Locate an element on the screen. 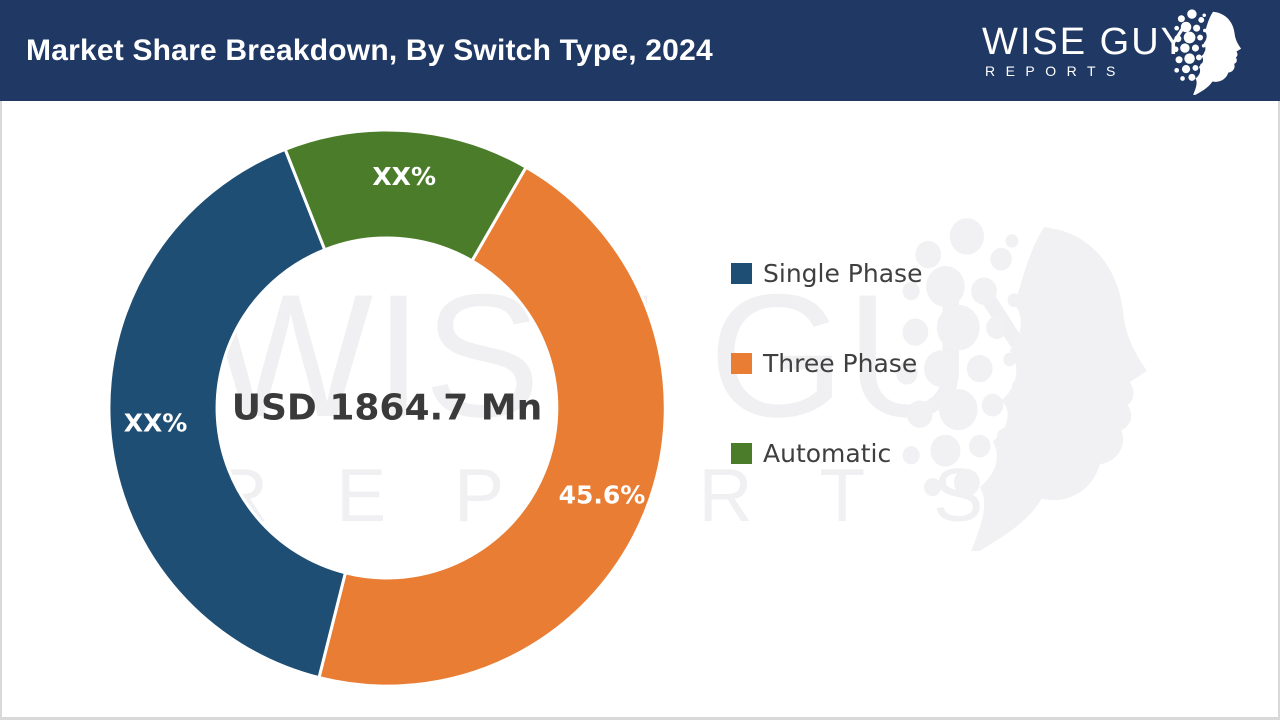 The width and height of the screenshot is (1280, 720). donut-segment-automatic is located at coordinates (406, 195).